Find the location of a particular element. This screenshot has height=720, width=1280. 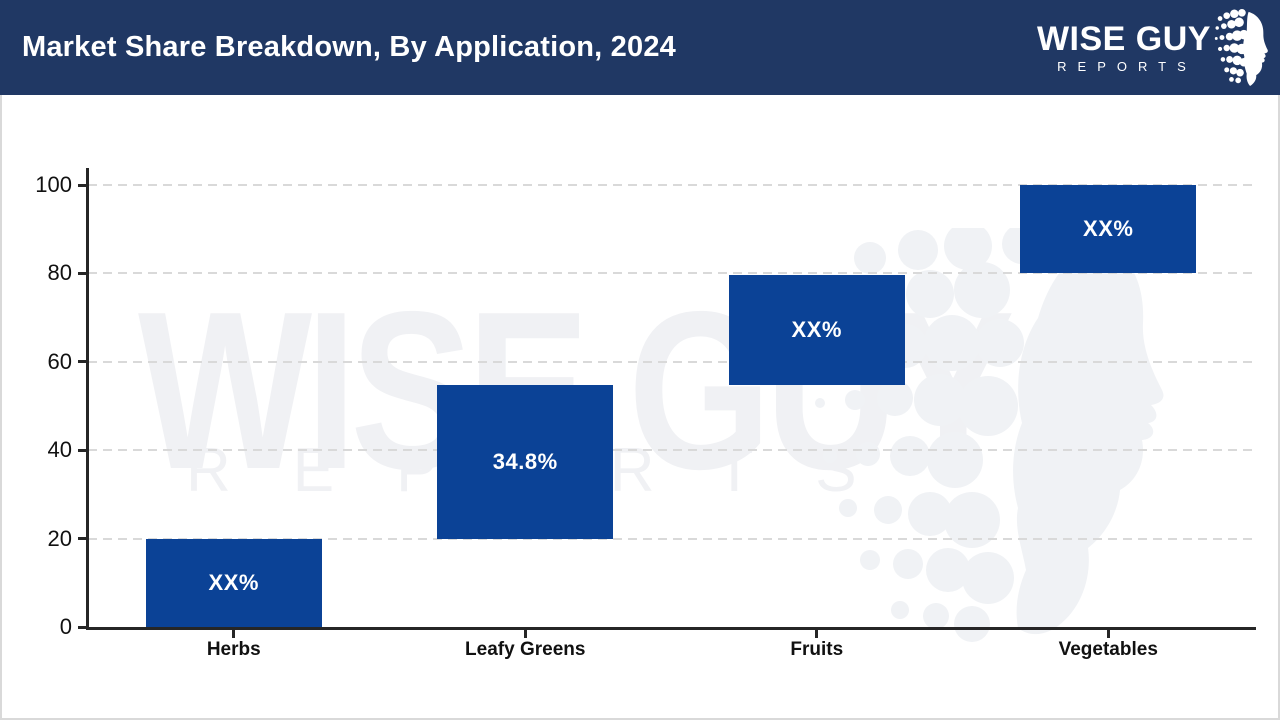

y-axis-label-80: 80 is located at coordinates (59, 273).